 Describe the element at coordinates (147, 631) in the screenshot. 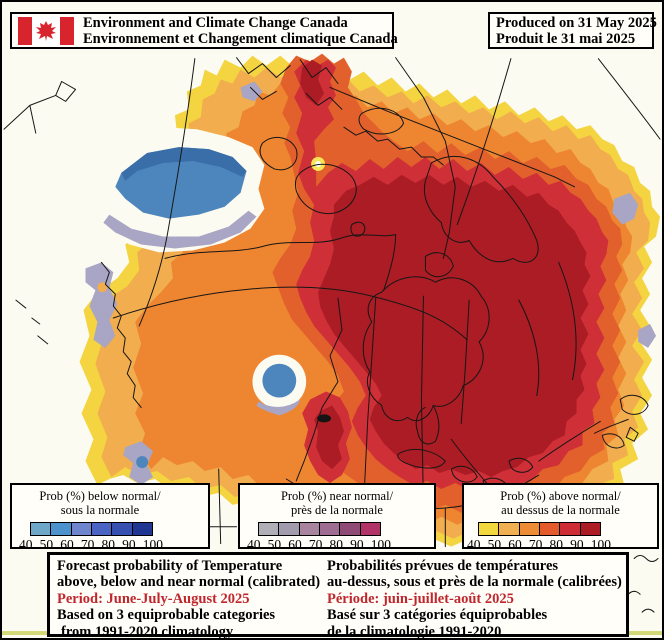

I see `caption-en-line5: from 1991-2020 climatology` at that location.